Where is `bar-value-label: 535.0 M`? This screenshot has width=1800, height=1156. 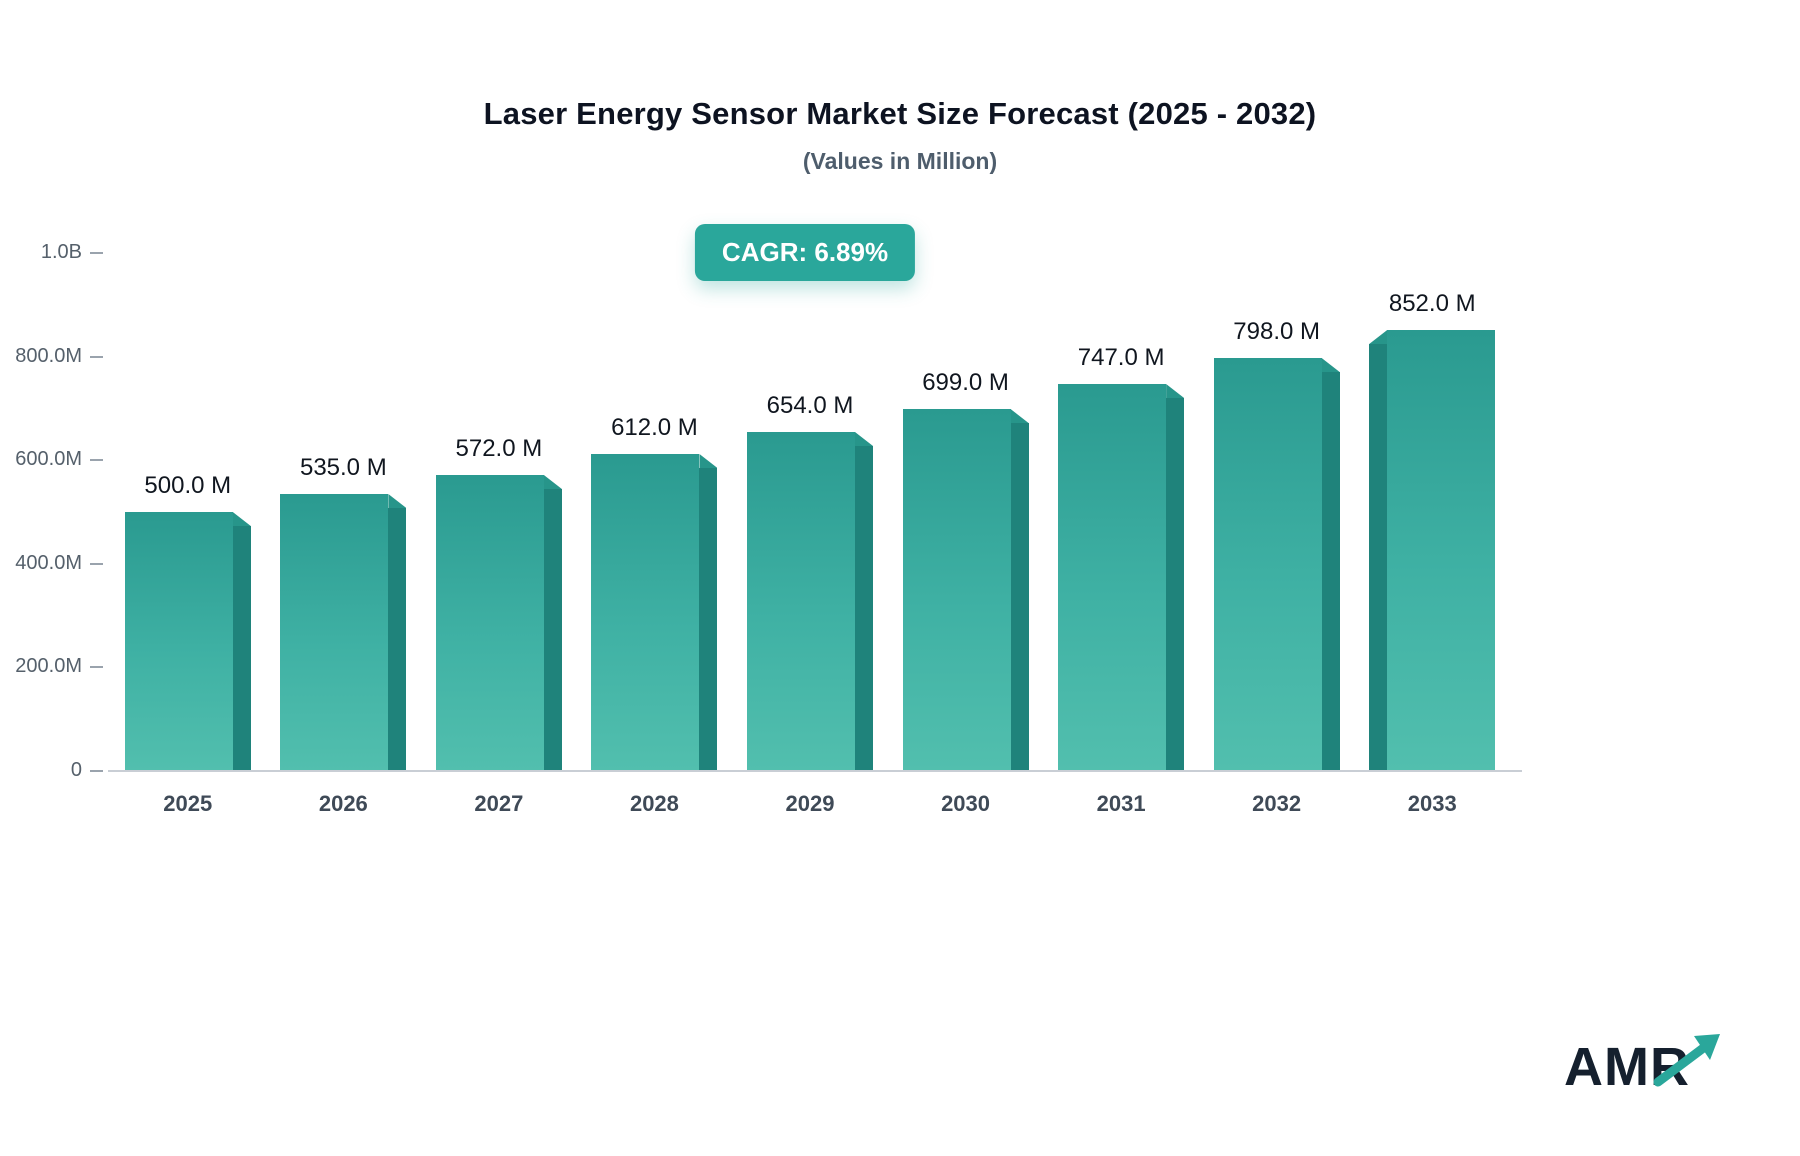
bar-value-label: 535.0 M is located at coordinates (343, 467).